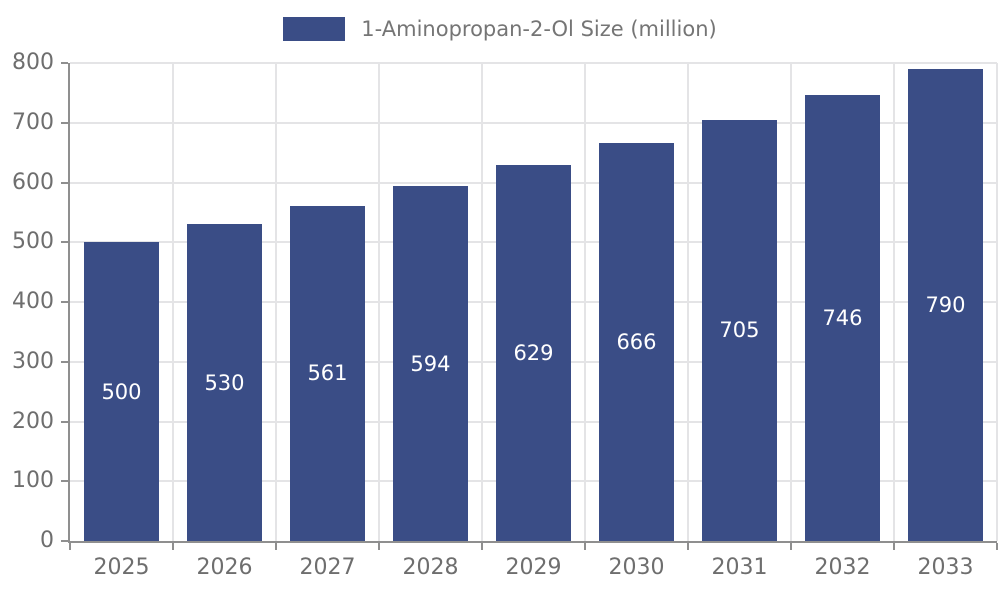  Describe the element at coordinates (842, 567) in the screenshot. I see `x-tick-label: 2032` at that location.